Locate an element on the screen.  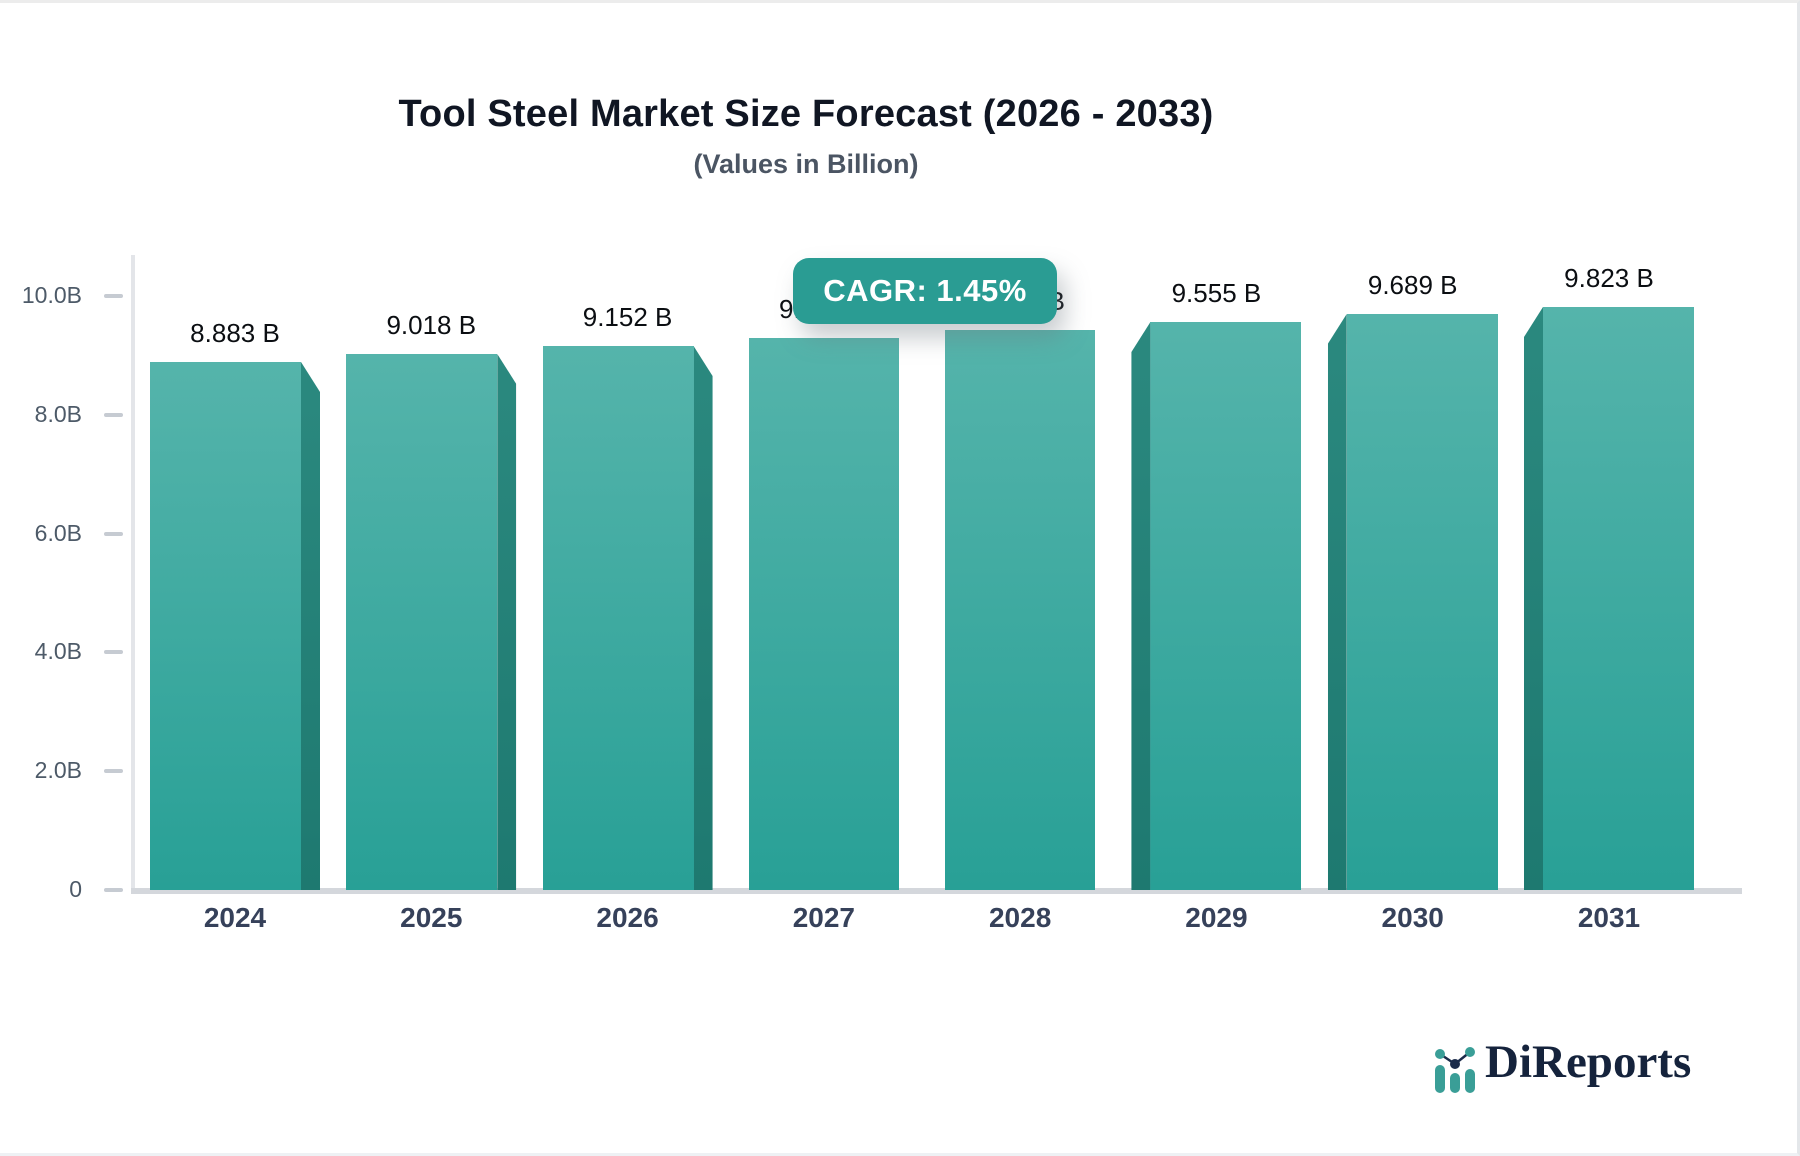
y-axis-label: 2.0B is located at coordinates (58, 770).